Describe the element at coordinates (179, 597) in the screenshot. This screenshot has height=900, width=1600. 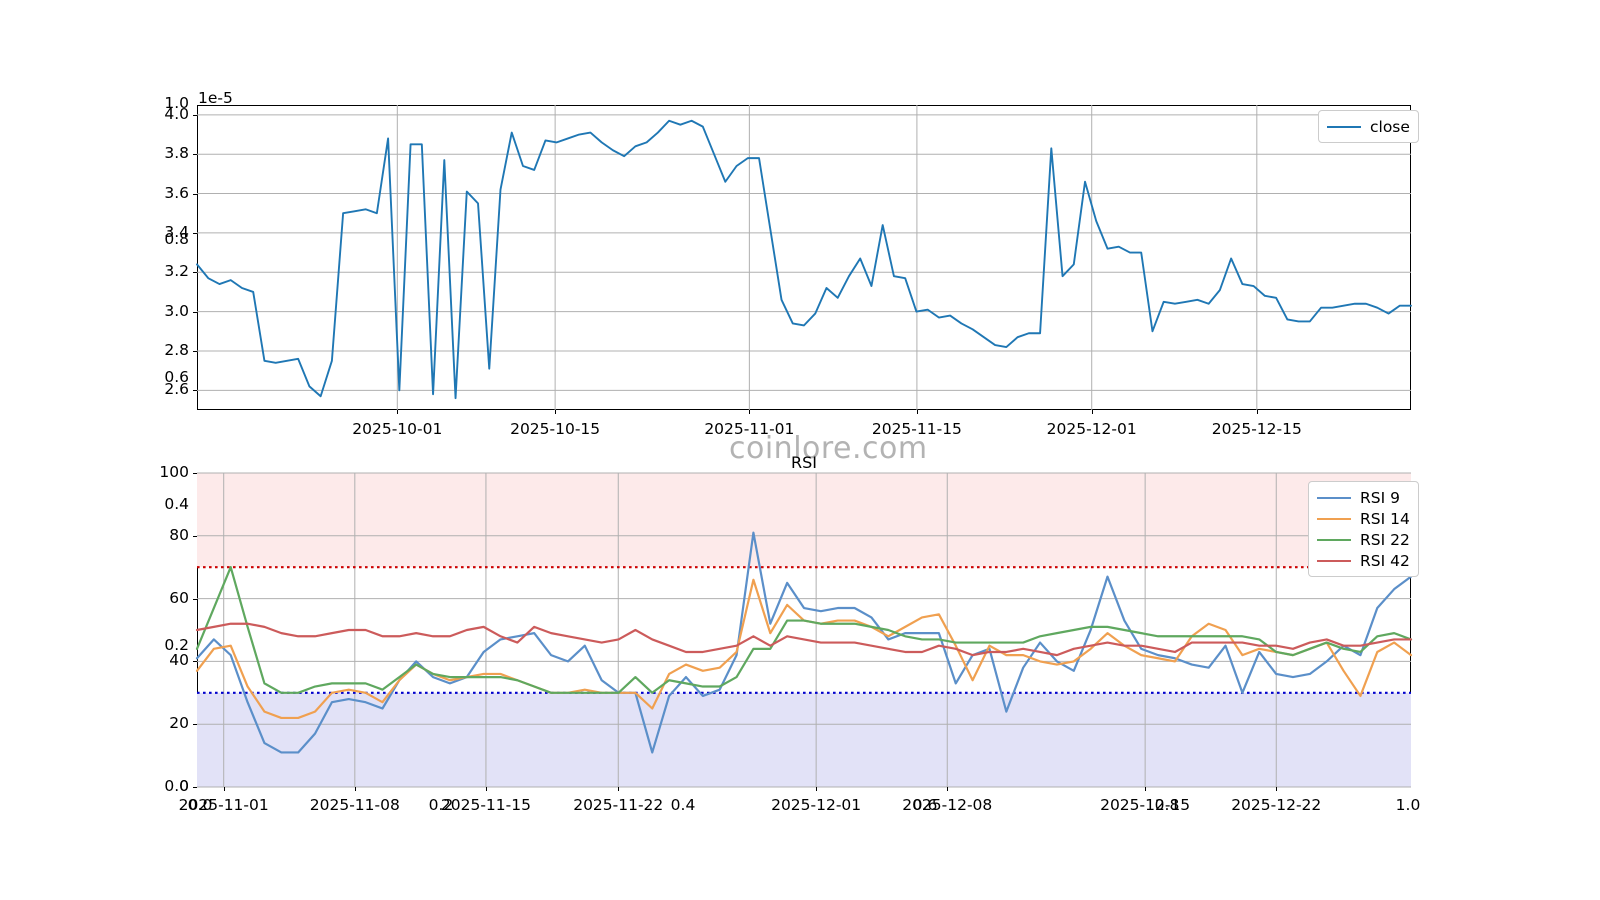
I see `rsi-y-tick-label: 60` at that location.